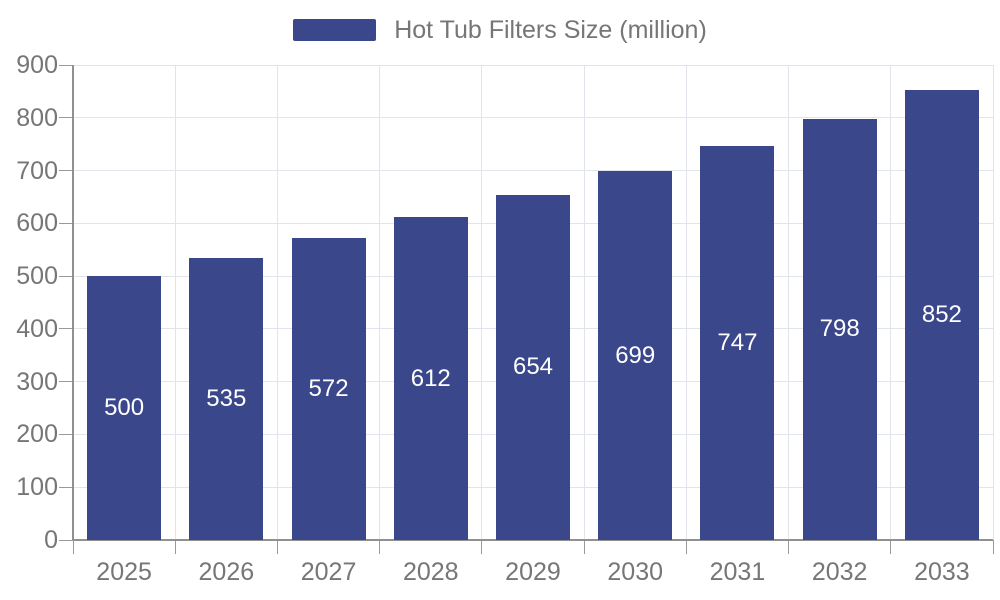  I want to click on x-tick-label: 2025, so click(124, 572).